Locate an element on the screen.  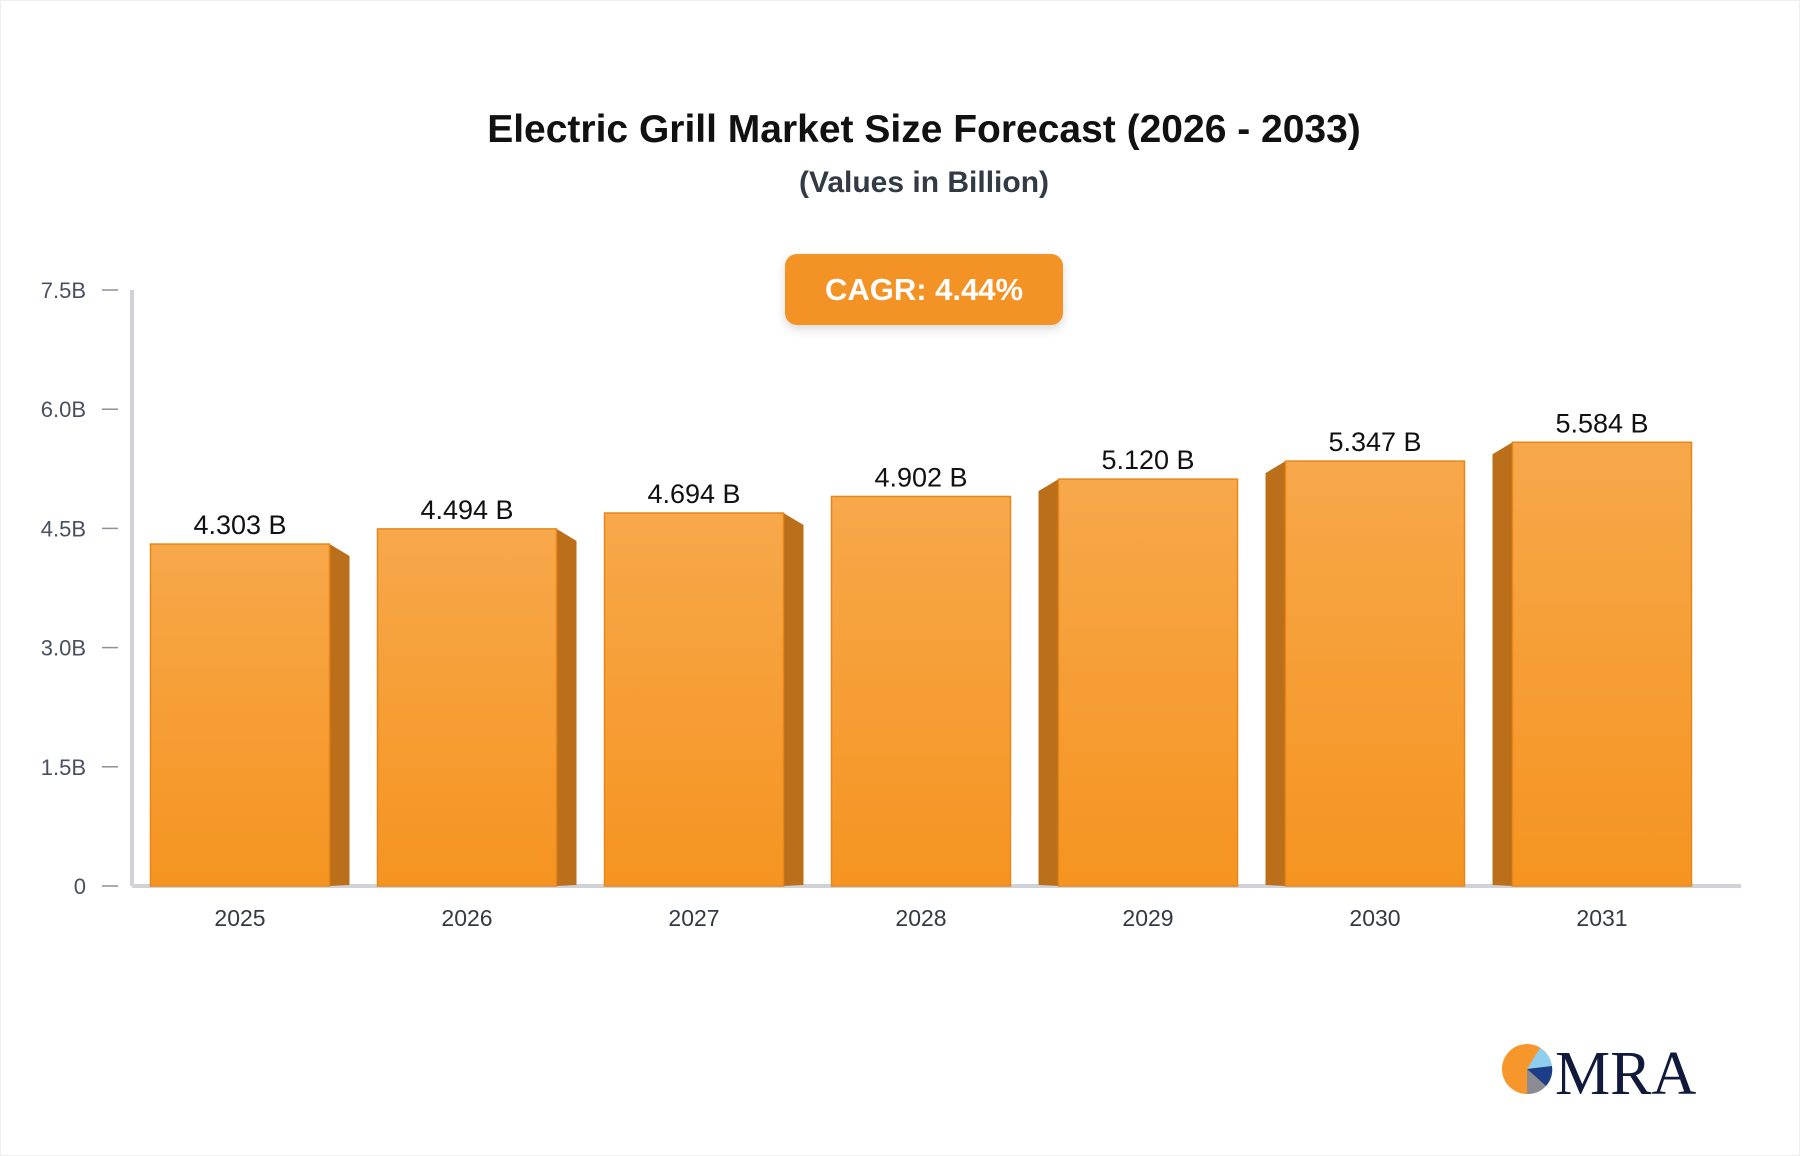
x-tick-label: 2031 is located at coordinates (1601, 918).